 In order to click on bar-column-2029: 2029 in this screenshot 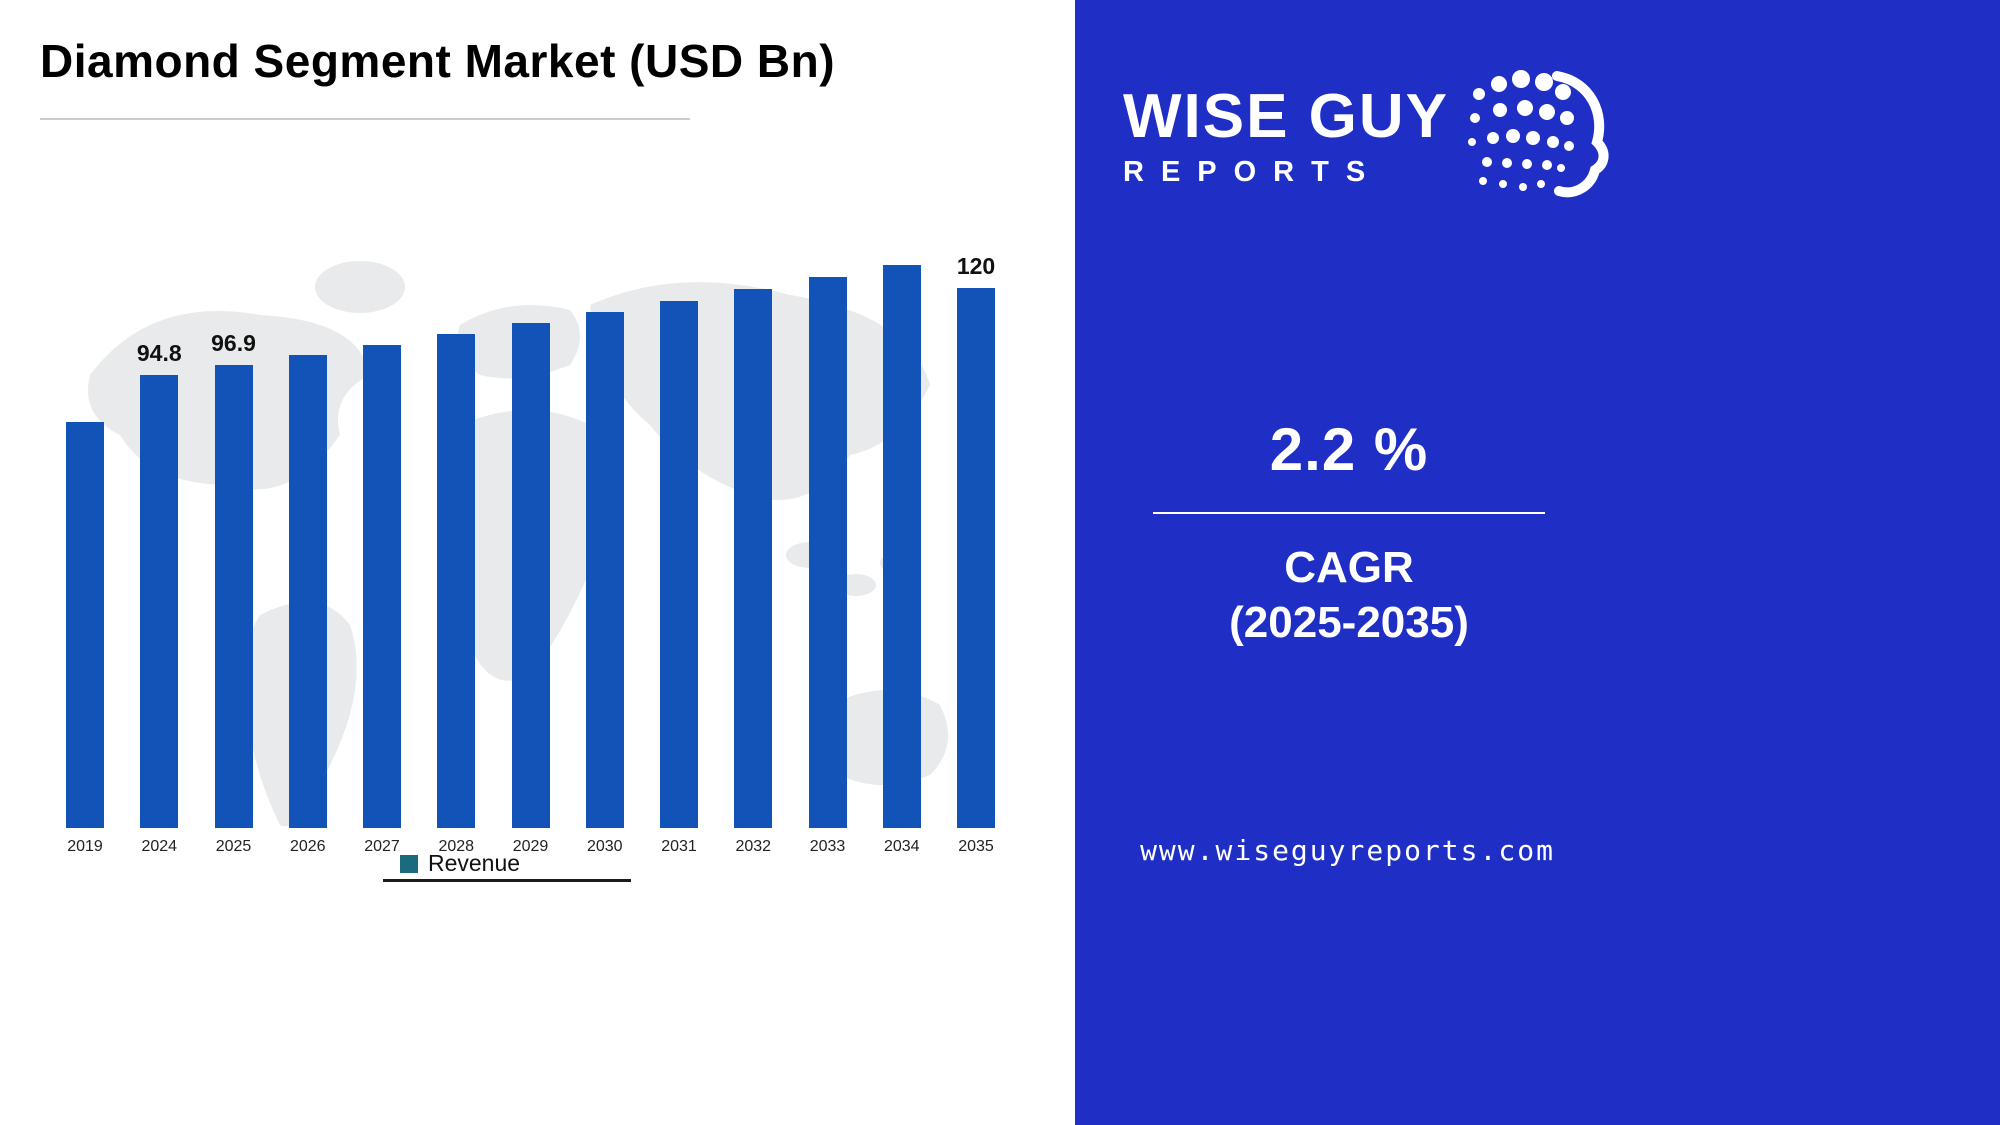, I will do `click(531, 554)`.